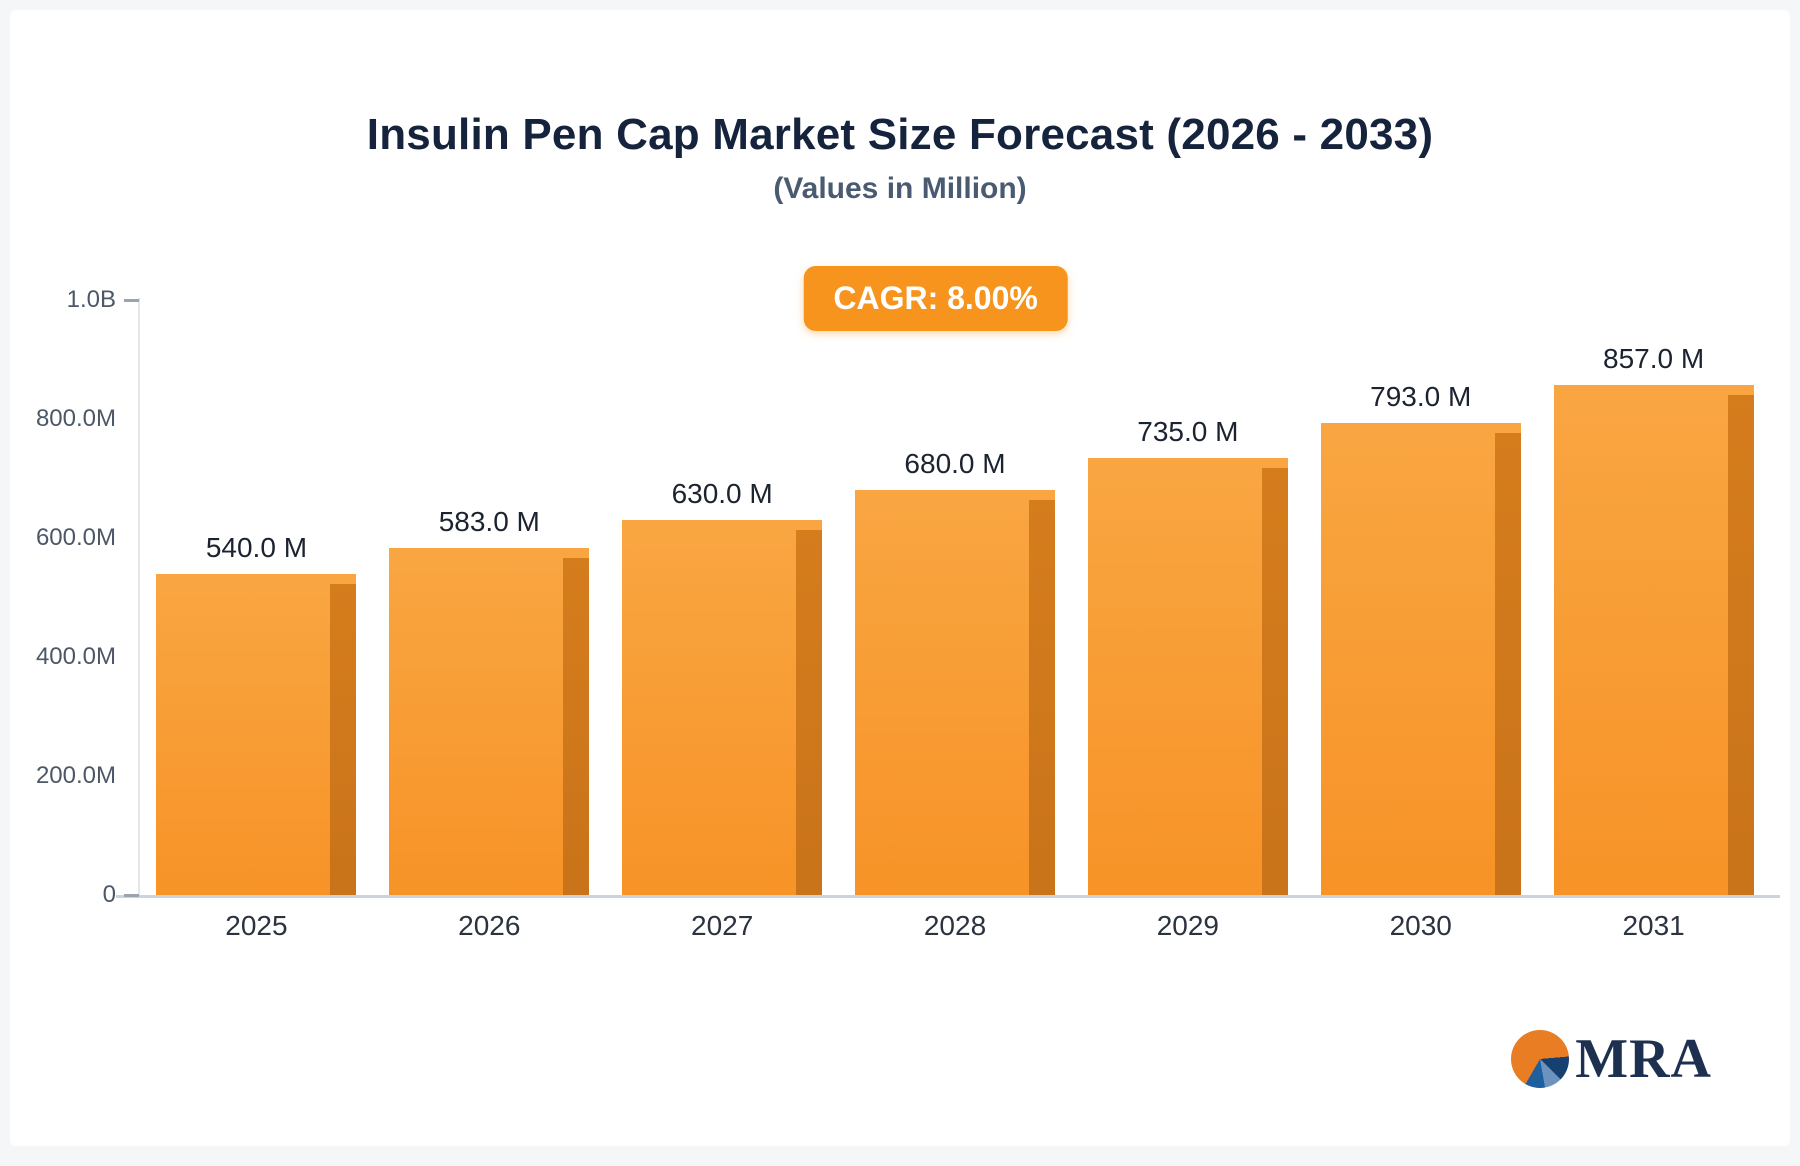 Image resolution: width=1800 pixels, height=1166 pixels. Describe the element at coordinates (1653, 359) in the screenshot. I see `bar-value-label-2031: 857.0 M` at that location.